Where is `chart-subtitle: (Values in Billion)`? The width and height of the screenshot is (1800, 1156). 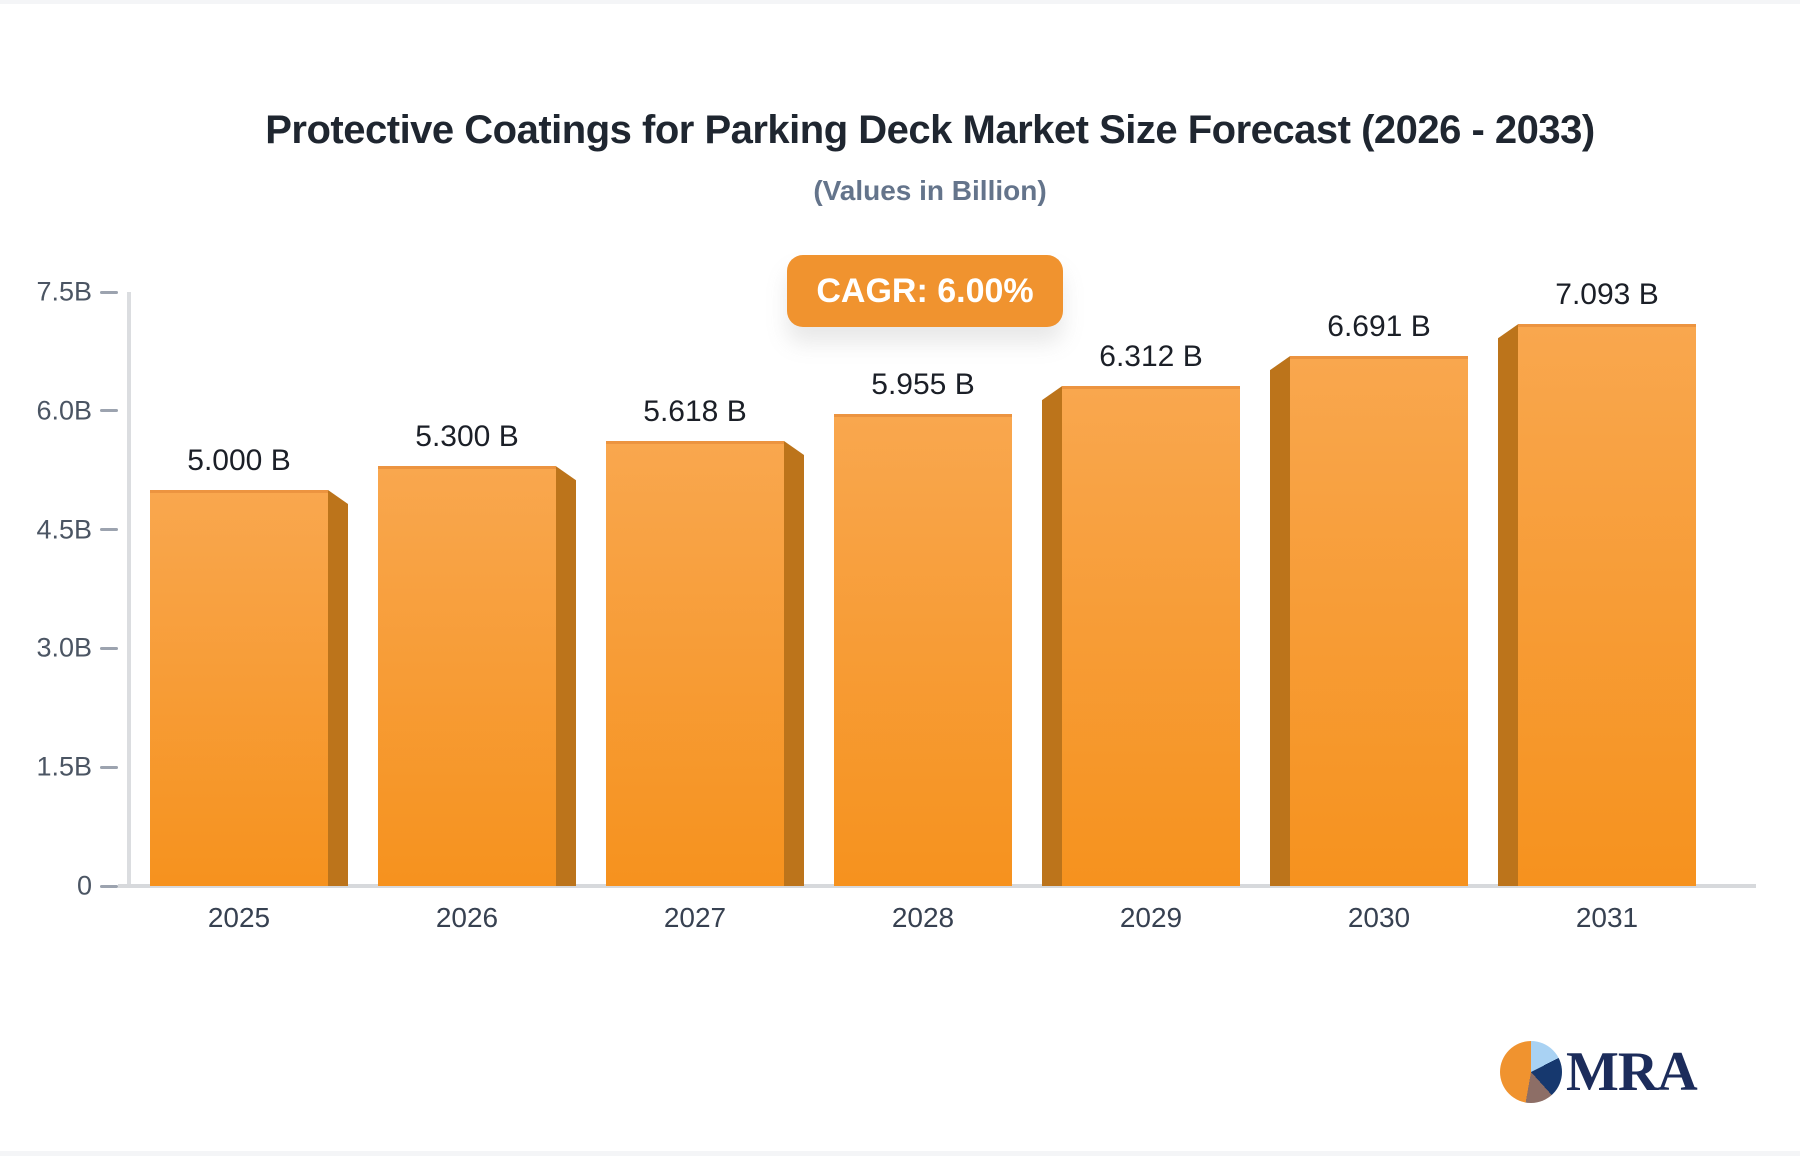
chart-subtitle: (Values in Billion) is located at coordinates (930, 190).